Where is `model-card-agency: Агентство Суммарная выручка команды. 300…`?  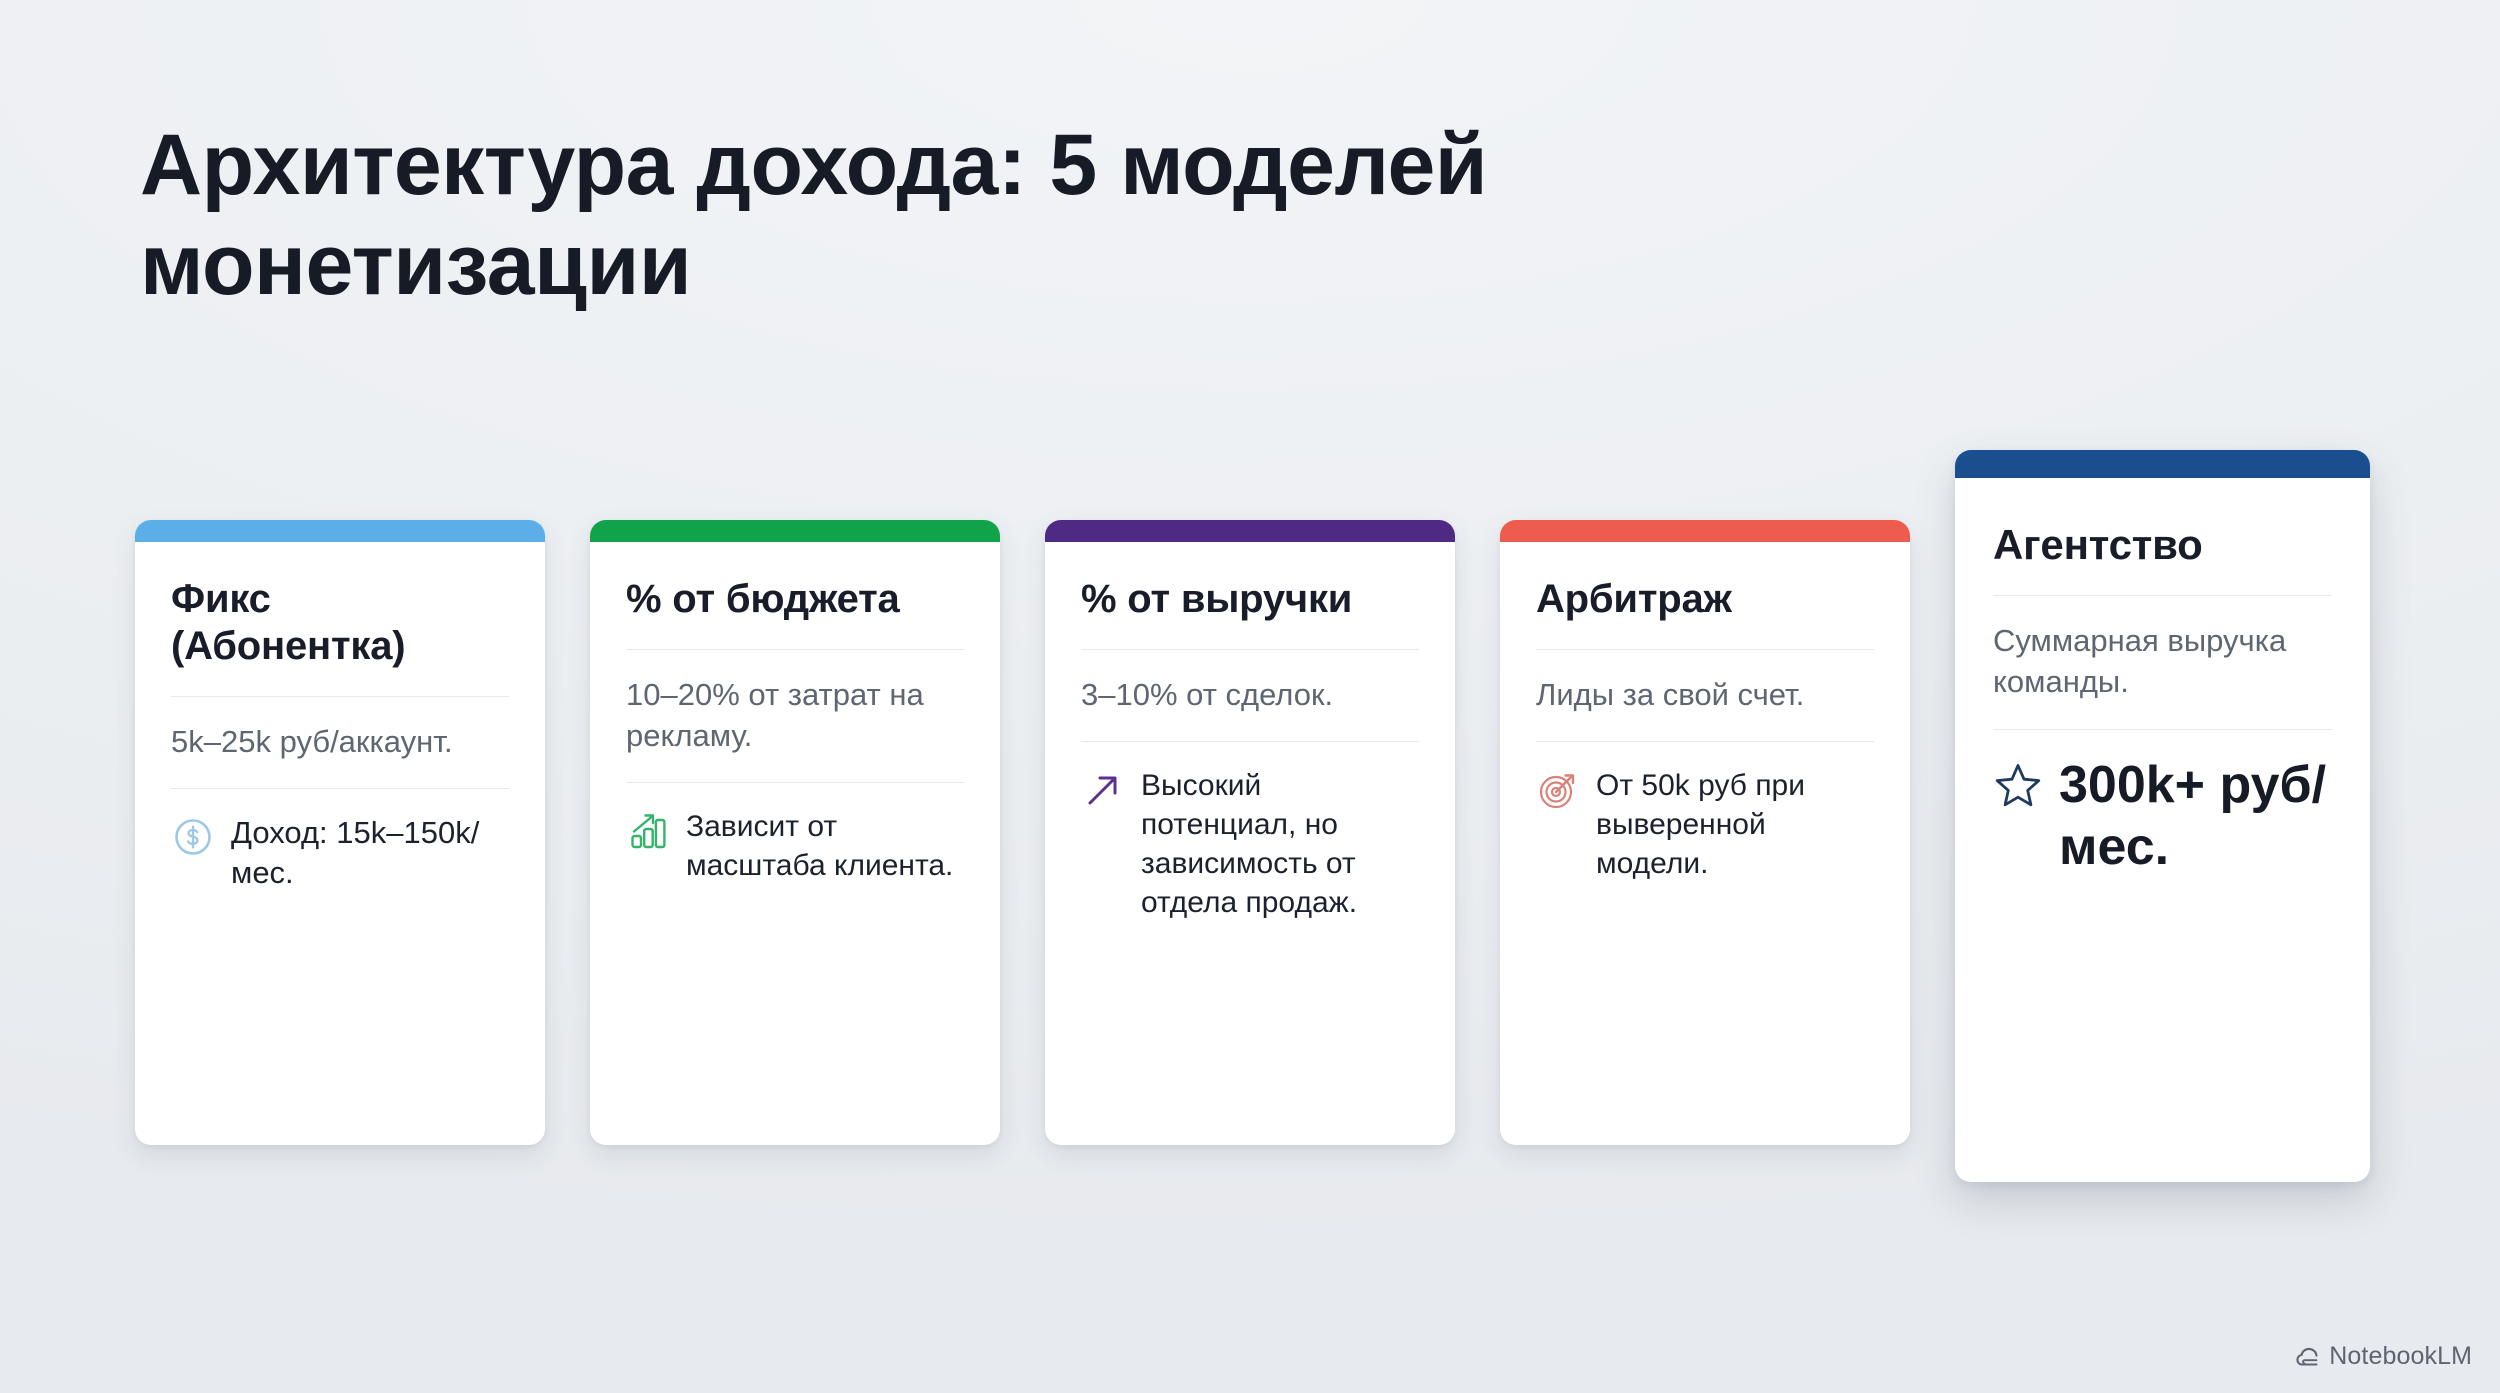 model-card-agency: Агентство Суммарная выручка команды. 300… is located at coordinates (2162, 816).